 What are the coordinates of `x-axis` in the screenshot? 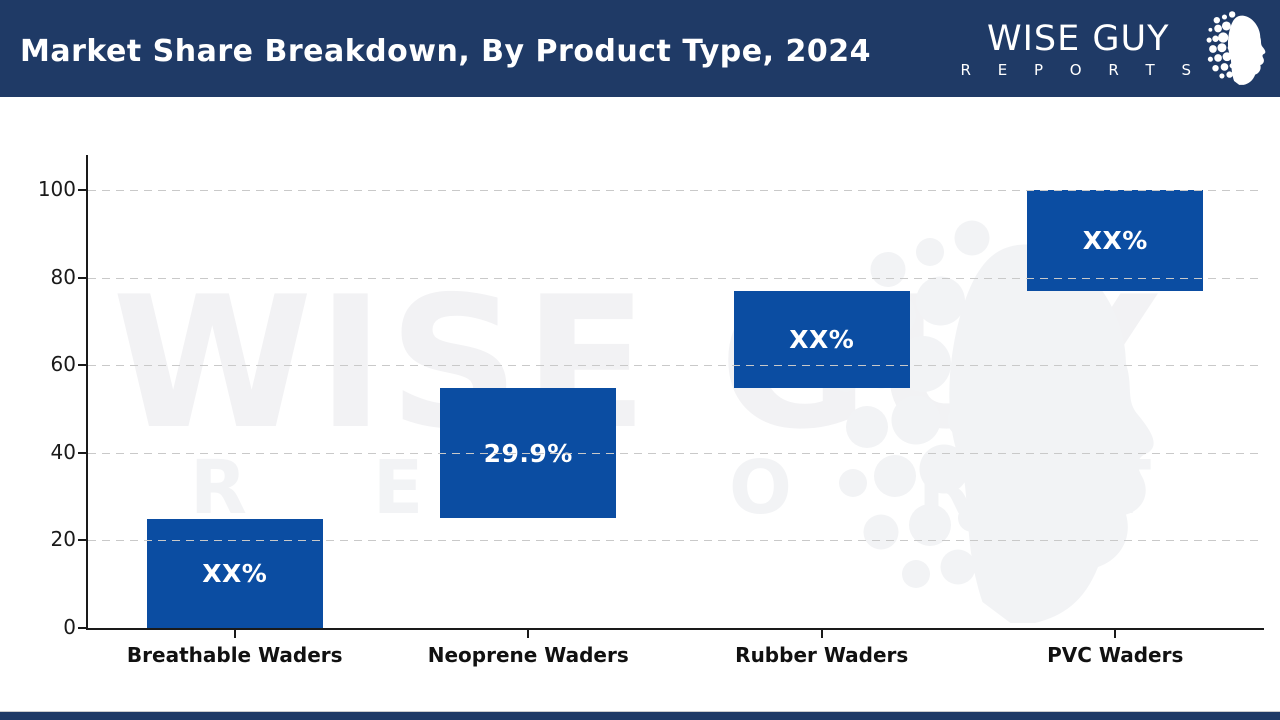 It's located at (675, 629).